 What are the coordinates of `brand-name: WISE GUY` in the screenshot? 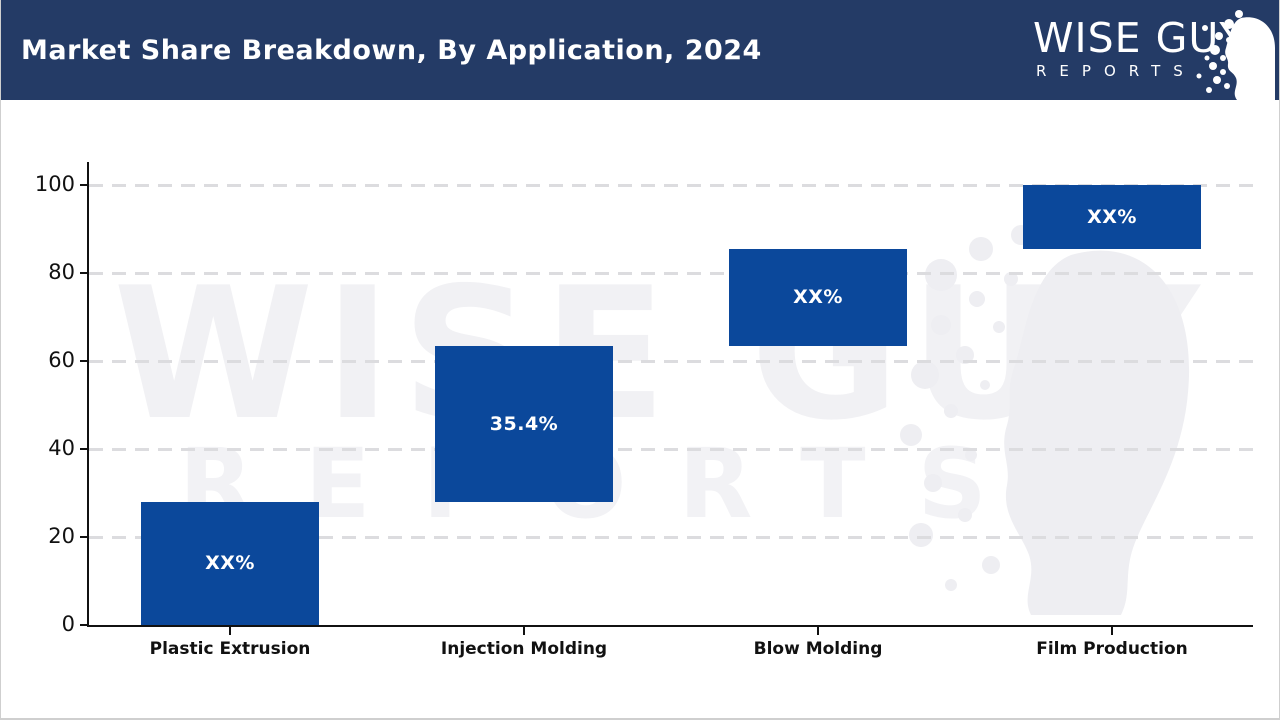 It's located at (1139, 38).